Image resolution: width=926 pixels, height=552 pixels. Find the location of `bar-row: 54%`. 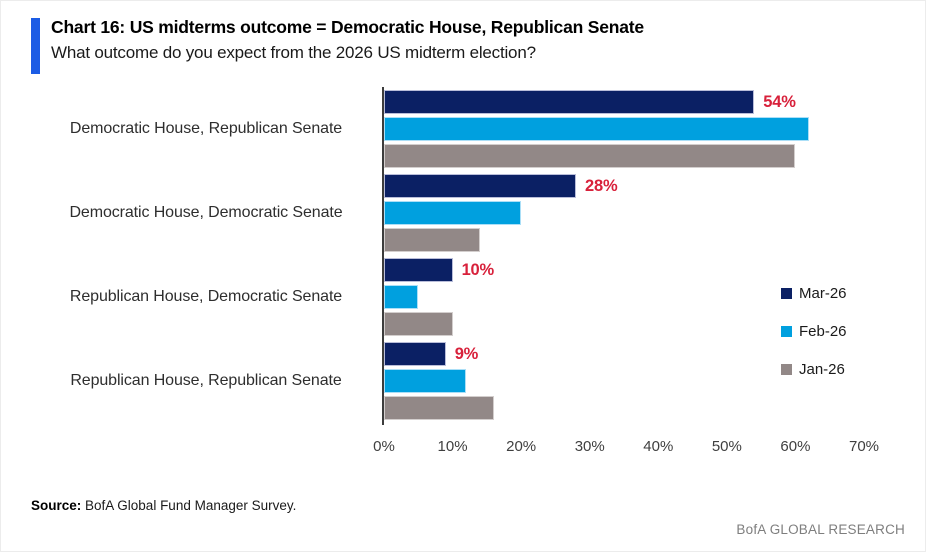

bar-row: 54% is located at coordinates (624, 102).